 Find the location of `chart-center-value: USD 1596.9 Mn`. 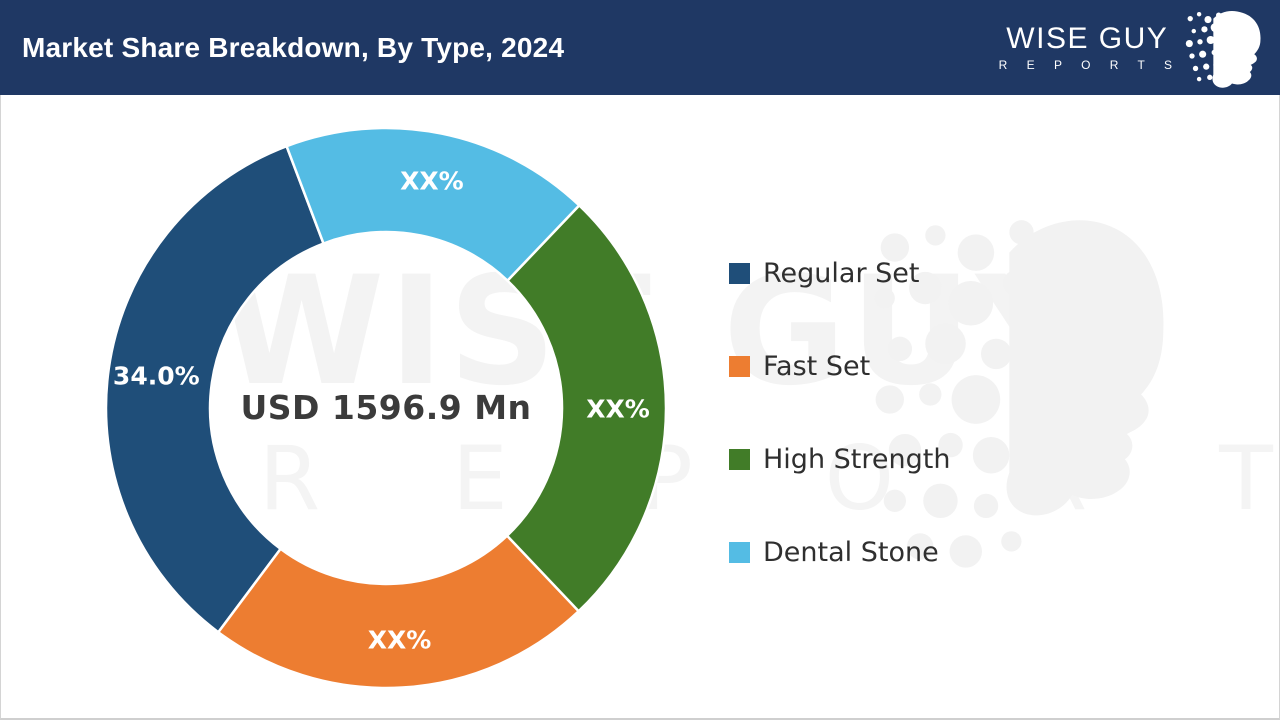

chart-center-value: USD 1596.9 Mn is located at coordinates (386, 407).